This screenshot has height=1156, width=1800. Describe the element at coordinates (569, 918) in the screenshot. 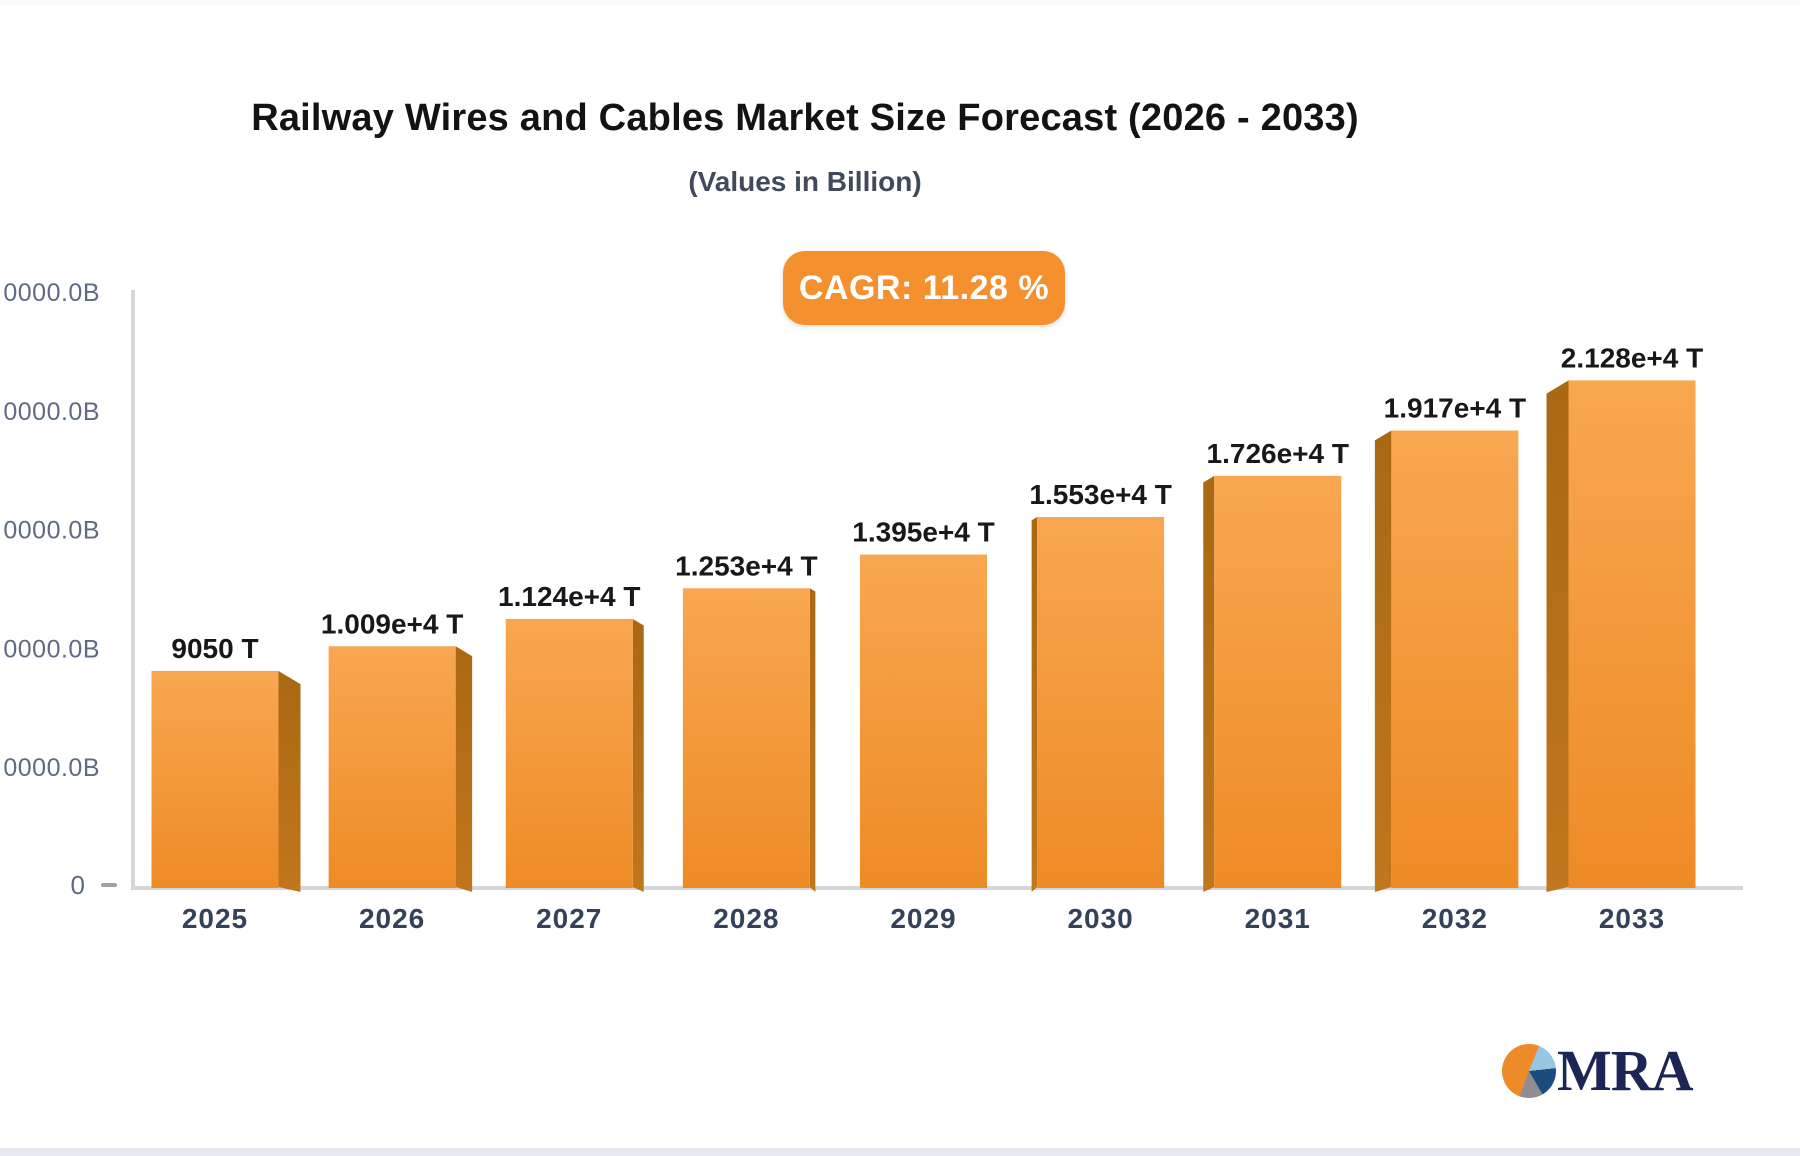

I see `x-axis-label: 2027` at that location.